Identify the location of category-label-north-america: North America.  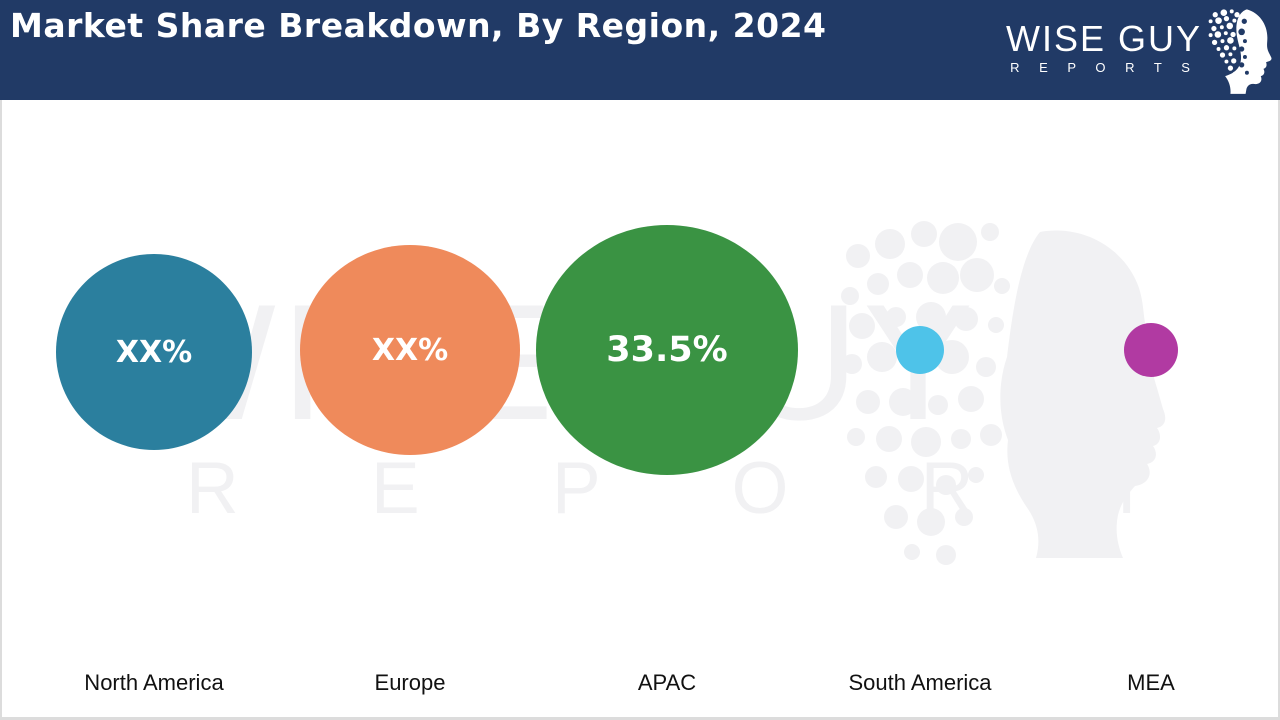
(154, 682).